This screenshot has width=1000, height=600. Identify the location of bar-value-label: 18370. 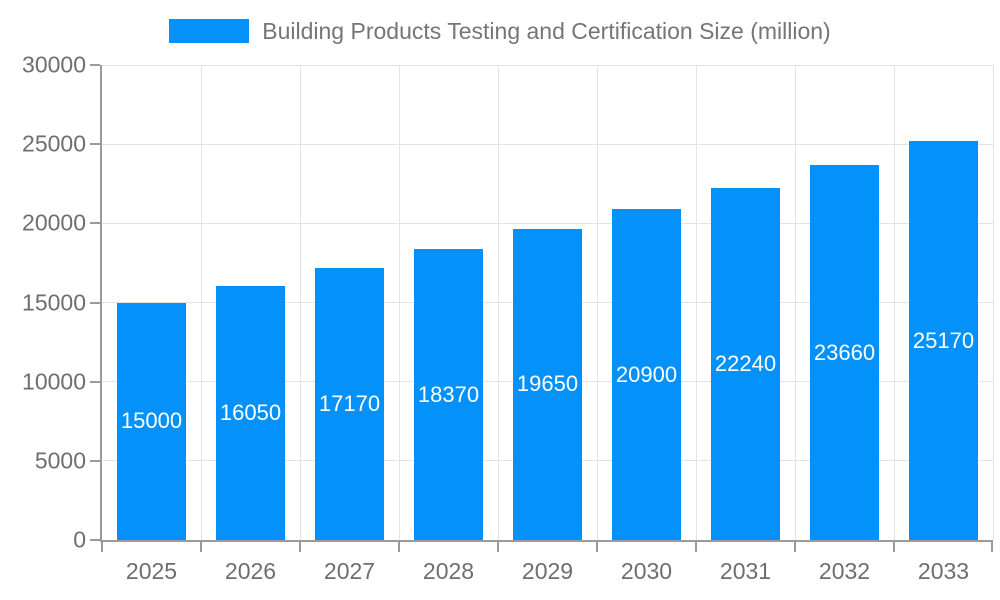
(448, 394).